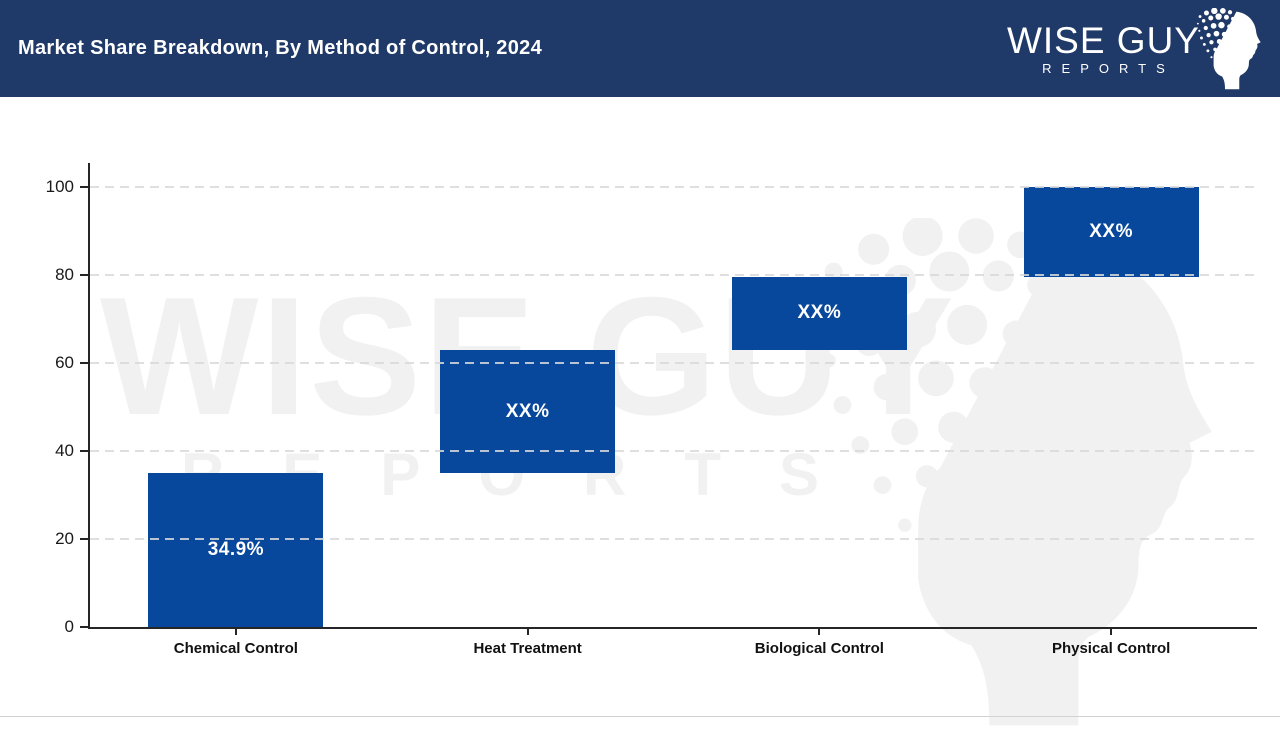 The width and height of the screenshot is (1280, 730). Describe the element at coordinates (64, 274) in the screenshot. I see `y-axis-tick-label: 80` at that location.